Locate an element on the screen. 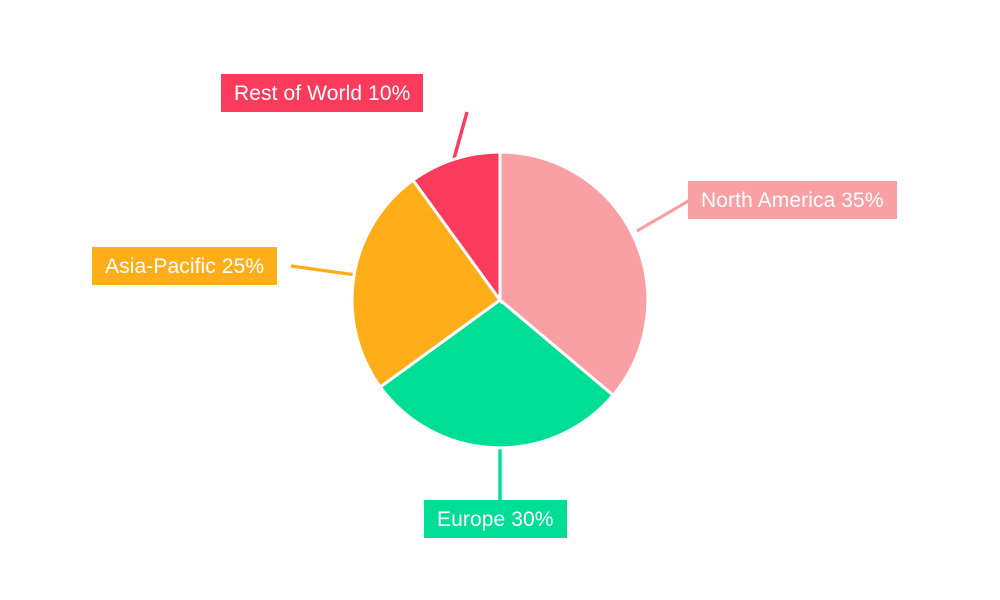 The width and height of the screenshot is (1000, 600). pie-label-rest-of-world-text: Rest of World 10% is located at coordinates (322, 93).